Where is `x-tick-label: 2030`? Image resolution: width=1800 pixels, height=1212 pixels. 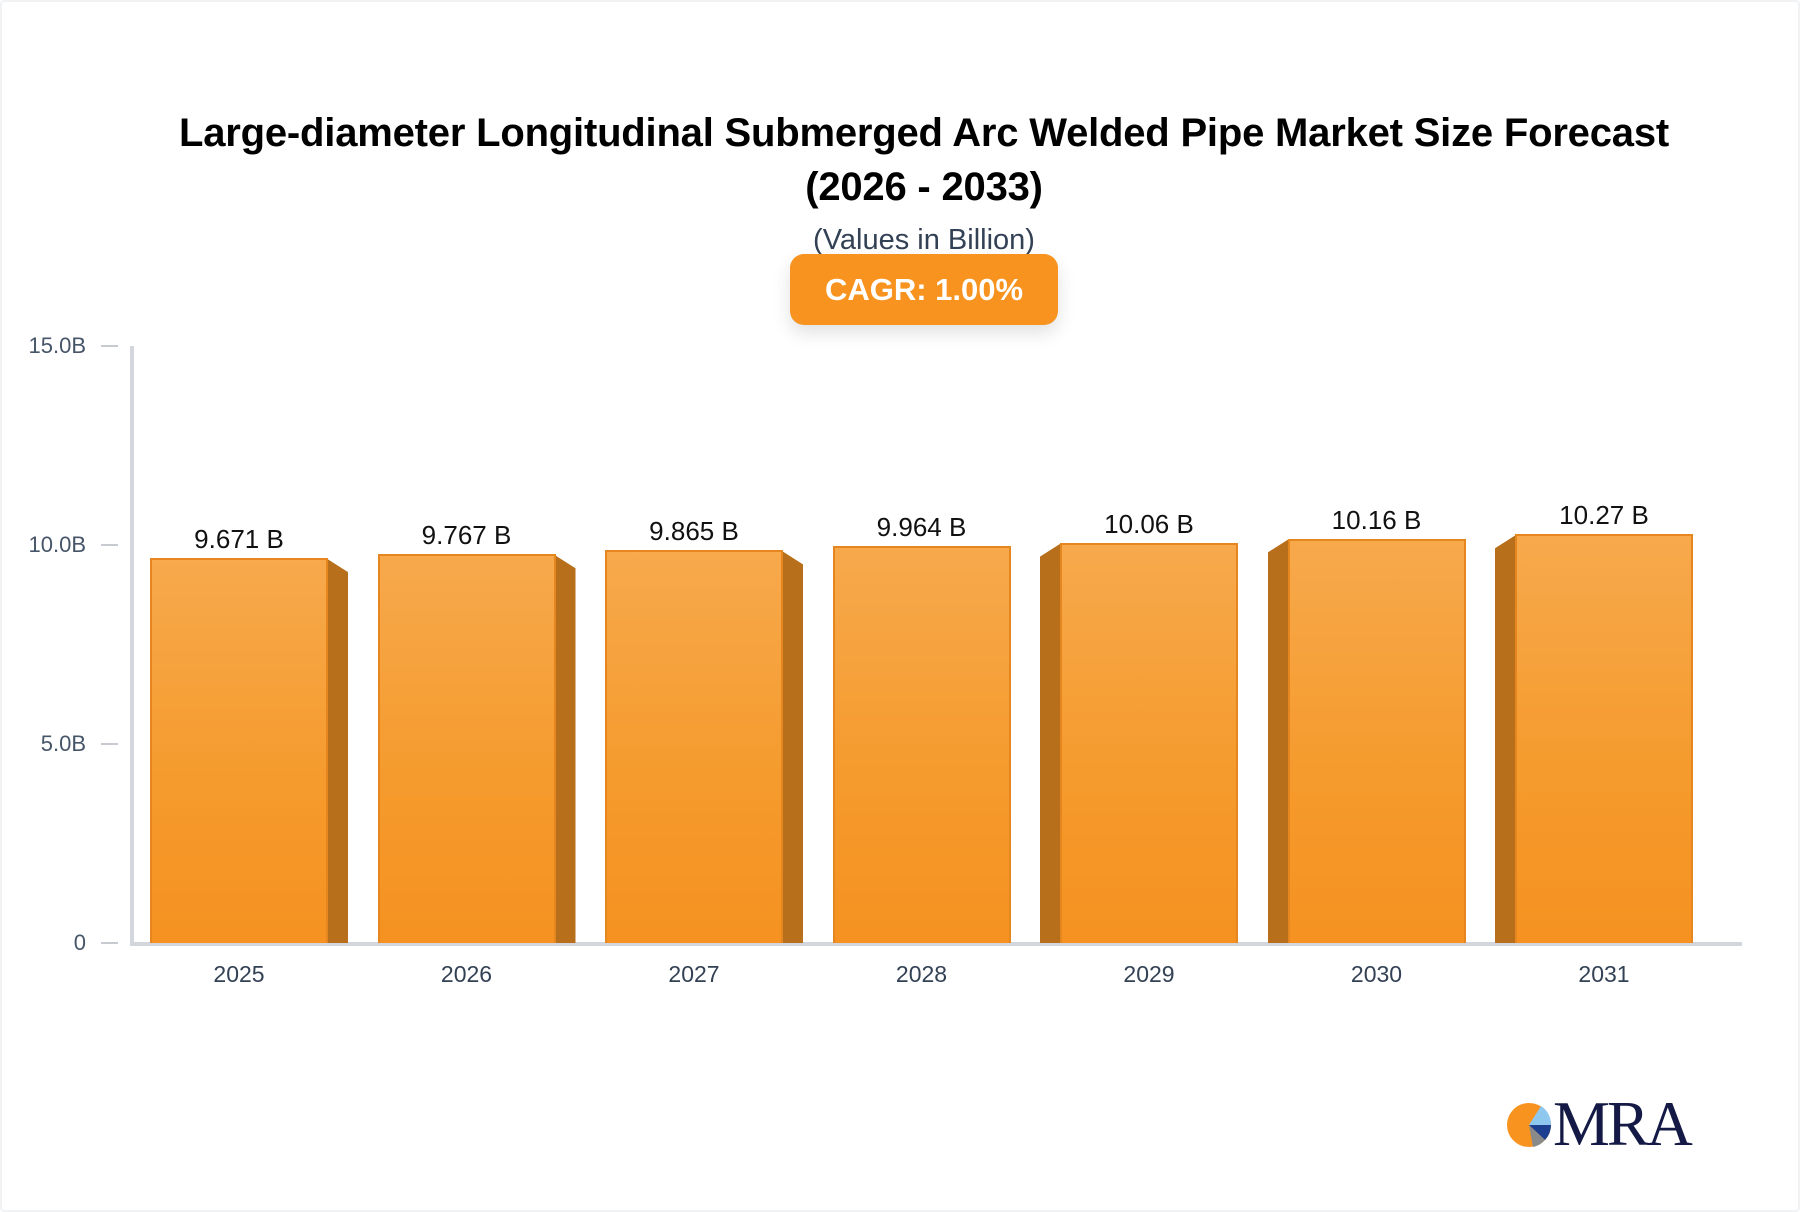
x-tick-label: 2030 is located at coordinates (1376, 974).